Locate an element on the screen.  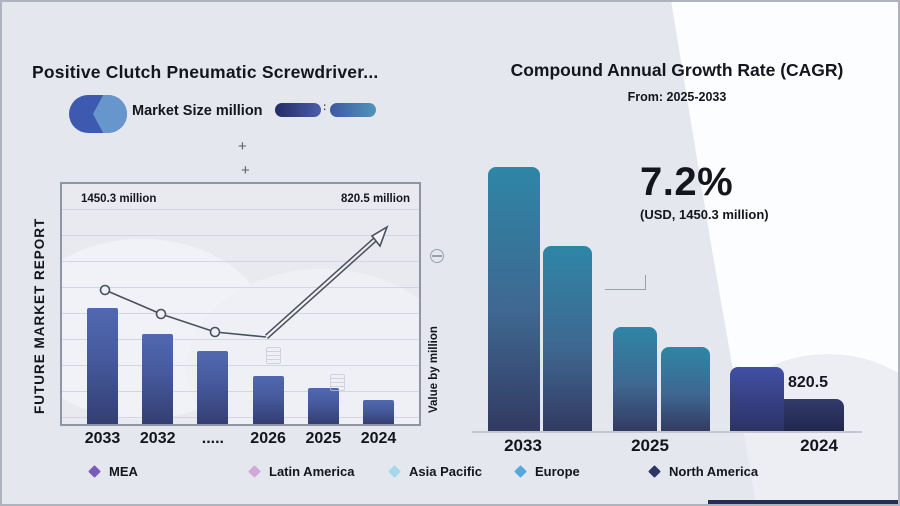
legend-label: Latin America is located at coordinates (312, 471).